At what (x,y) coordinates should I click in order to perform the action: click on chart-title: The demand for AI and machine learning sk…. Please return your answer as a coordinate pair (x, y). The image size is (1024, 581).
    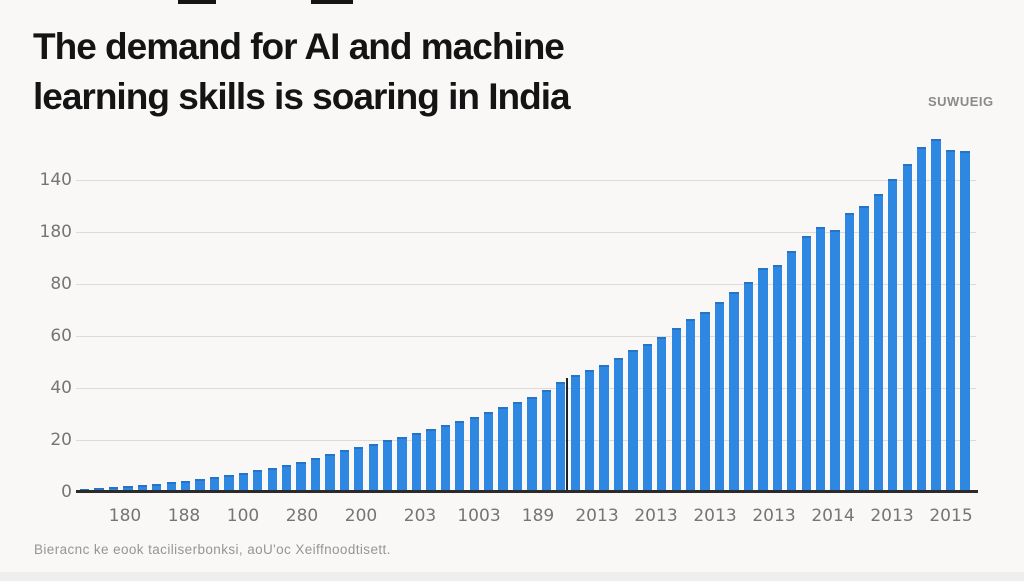
    Looking at the image, I should click on (363, 72).